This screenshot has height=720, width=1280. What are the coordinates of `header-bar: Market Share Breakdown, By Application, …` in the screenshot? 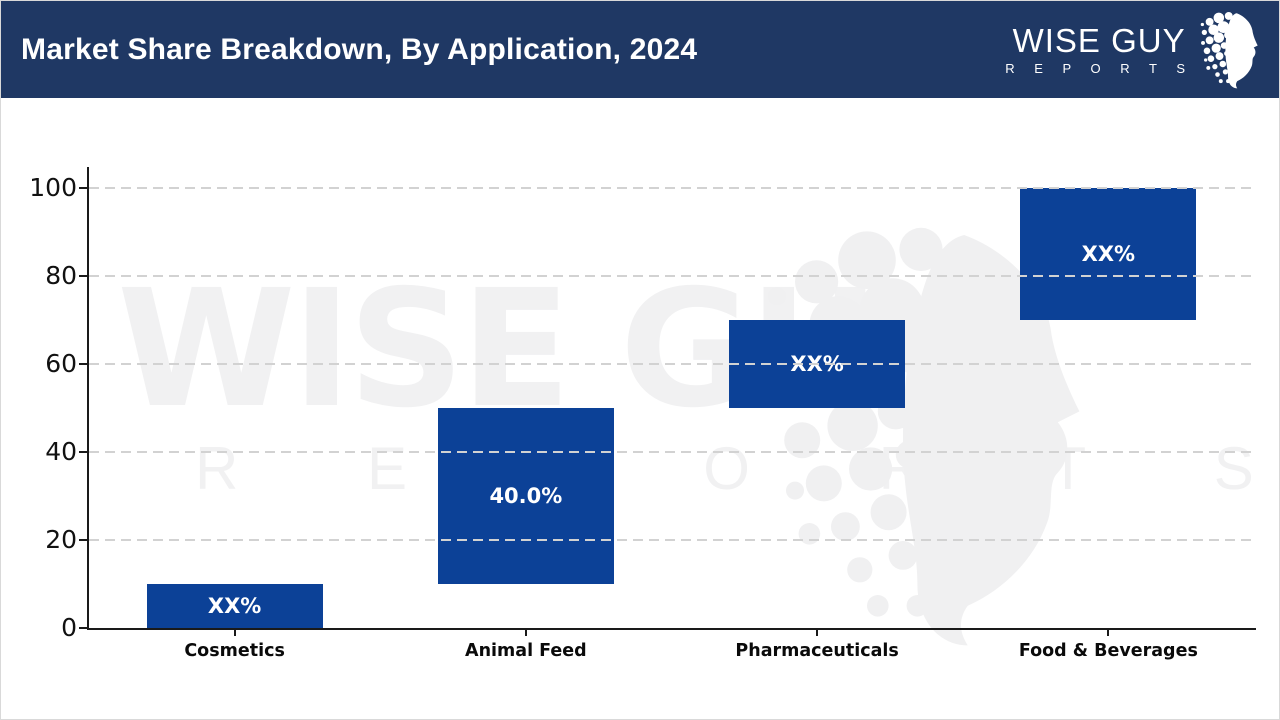 It's located at (640, 49).